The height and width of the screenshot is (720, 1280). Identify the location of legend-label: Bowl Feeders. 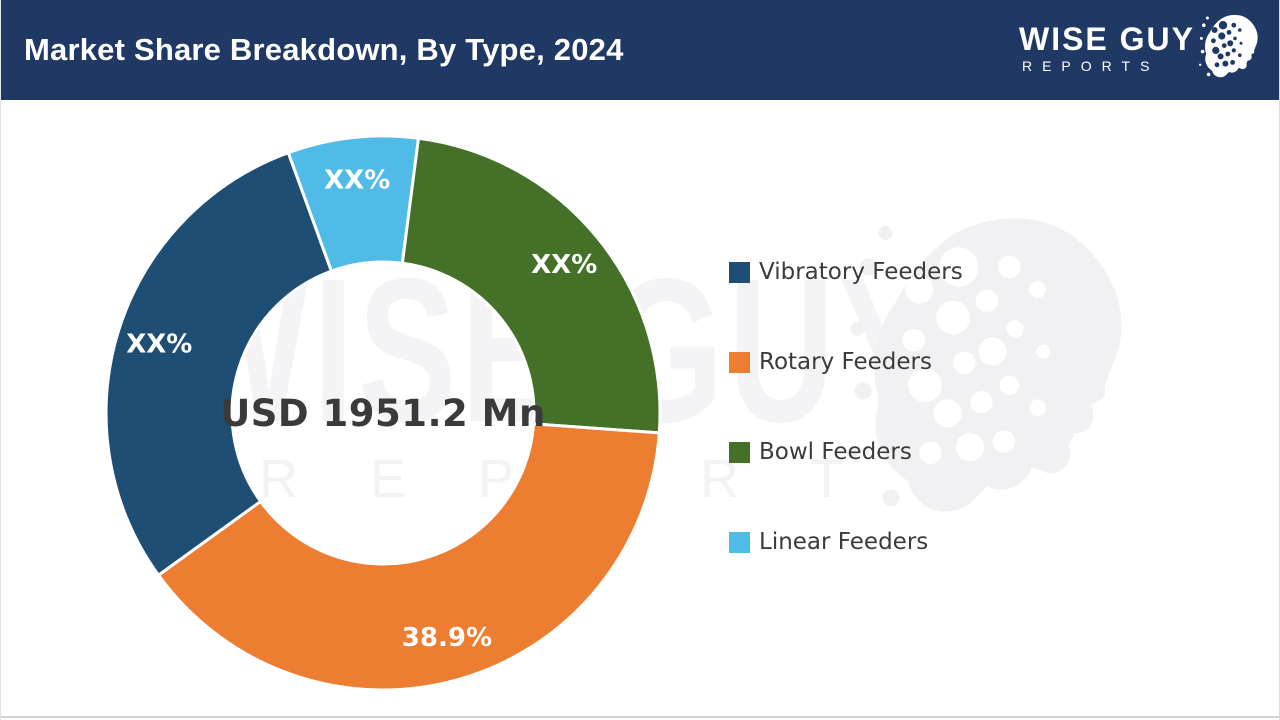
(835, 451).